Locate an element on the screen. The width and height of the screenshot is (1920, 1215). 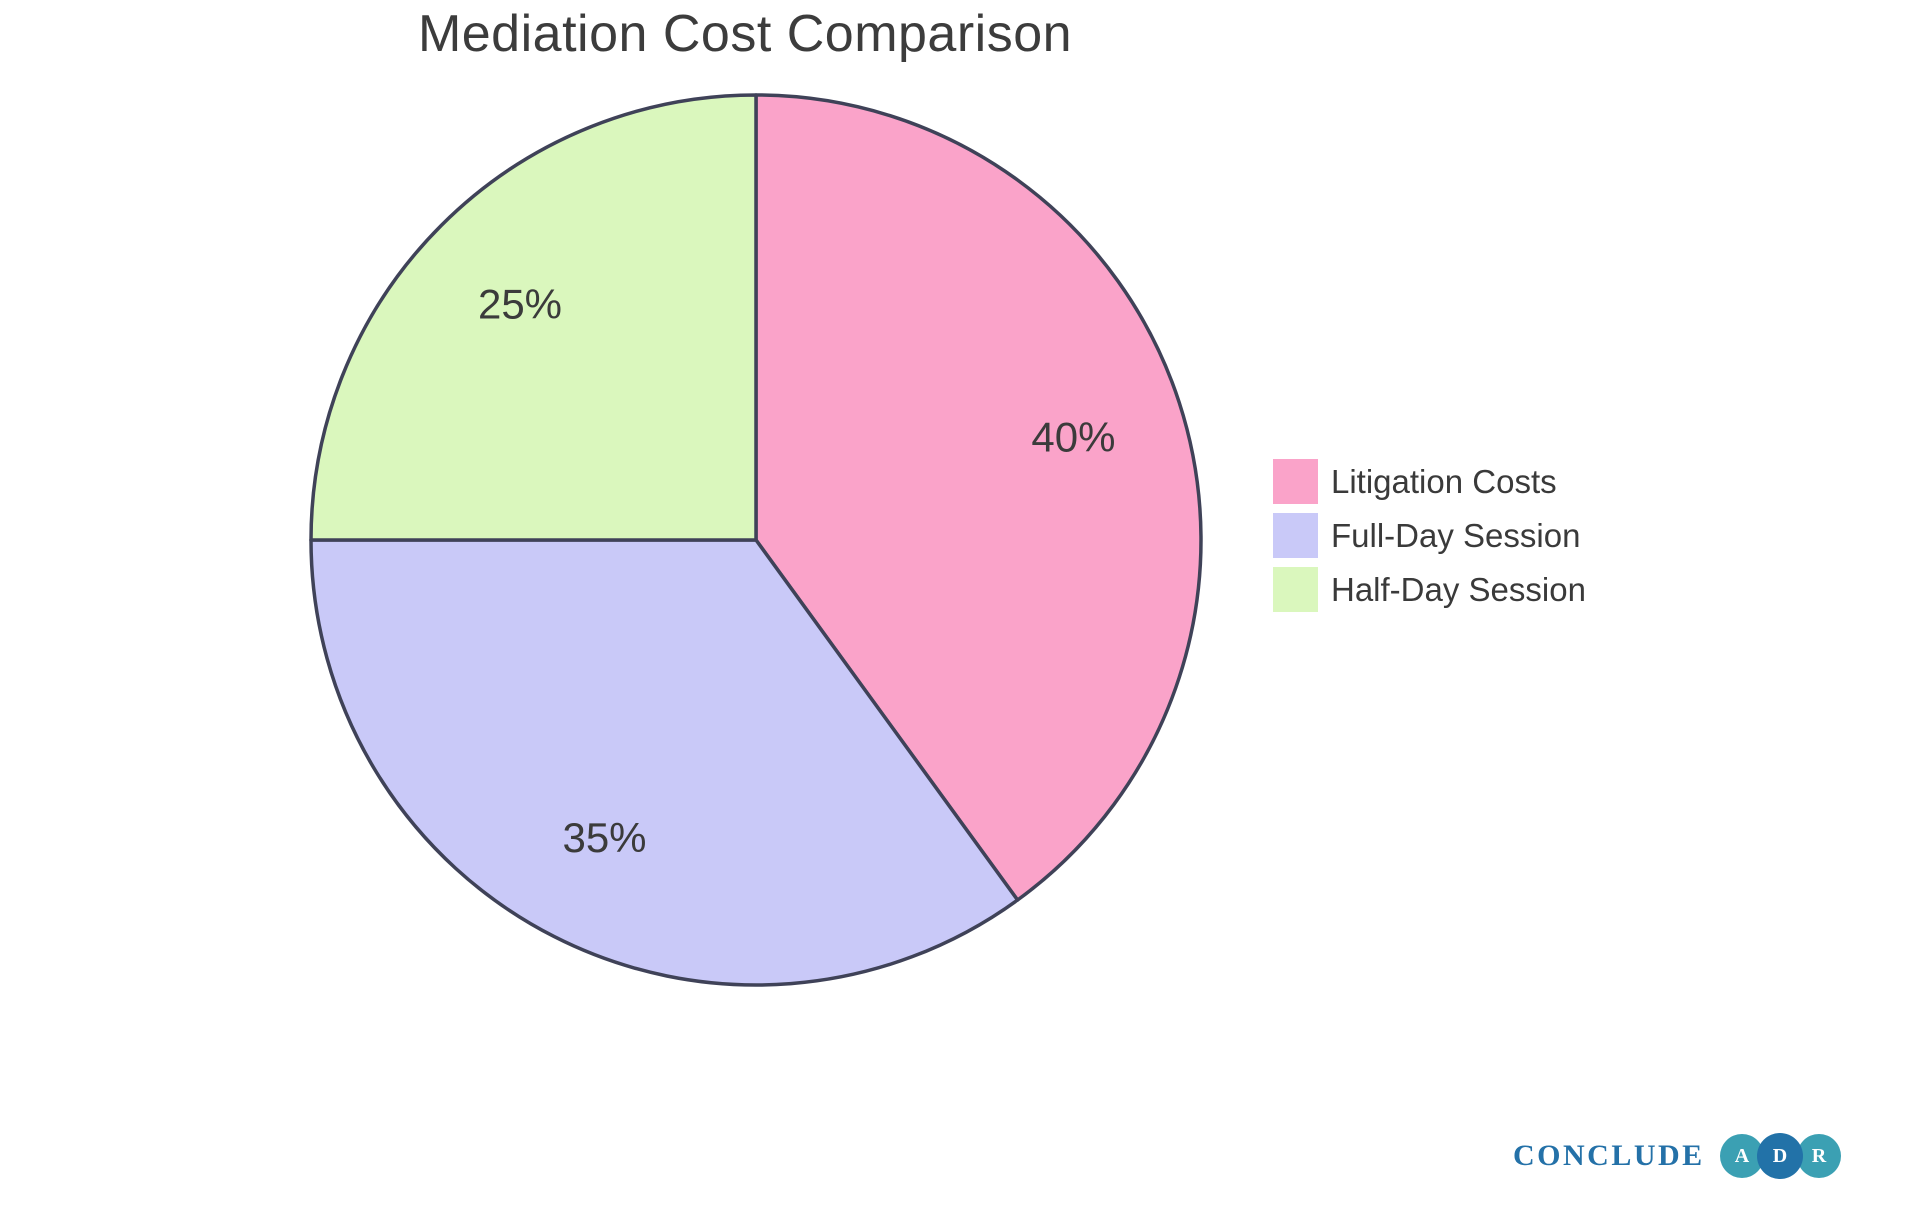
legend-item-full-day-session: Full-Day Session is located at coordinates (1429, 535).